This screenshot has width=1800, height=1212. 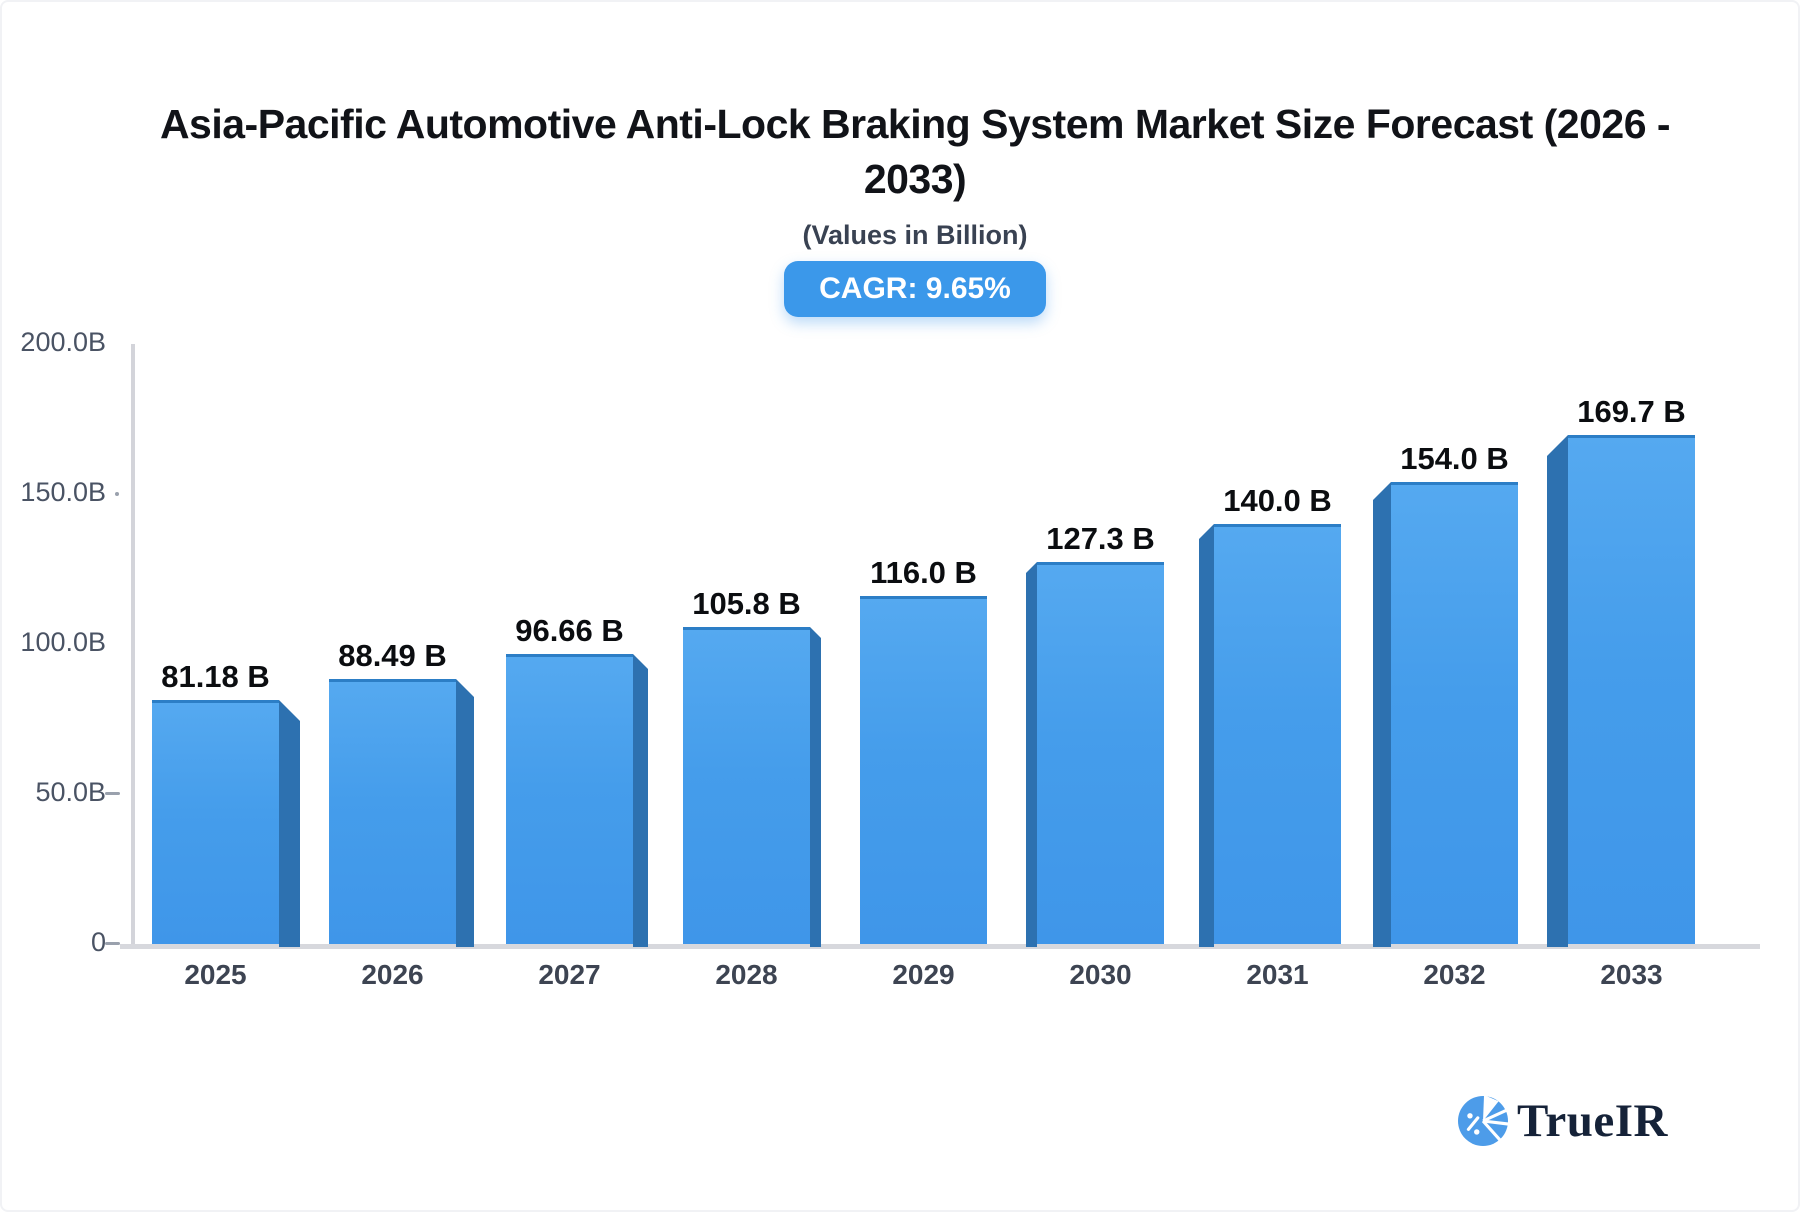 I want to click on bar-3d-side-2031, so click(x=1206, y=735).